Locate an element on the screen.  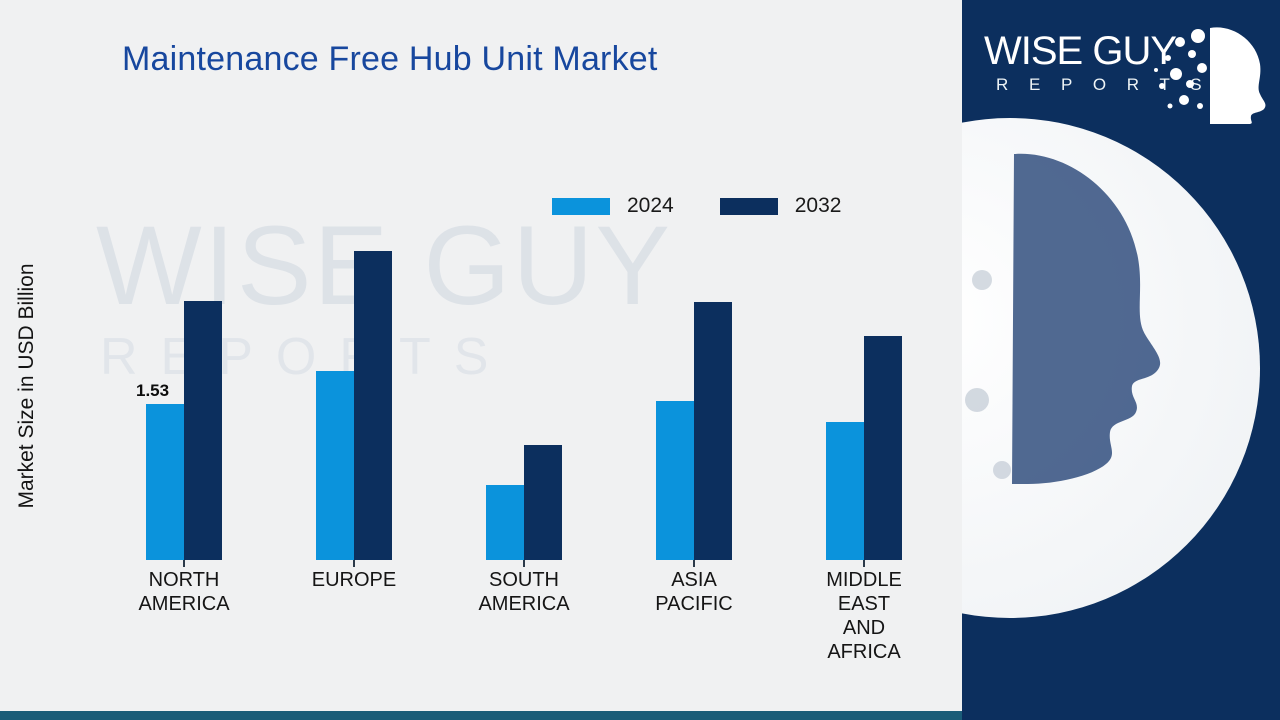
legend-item-2032: 2032 is located at coordinates (780, 206).